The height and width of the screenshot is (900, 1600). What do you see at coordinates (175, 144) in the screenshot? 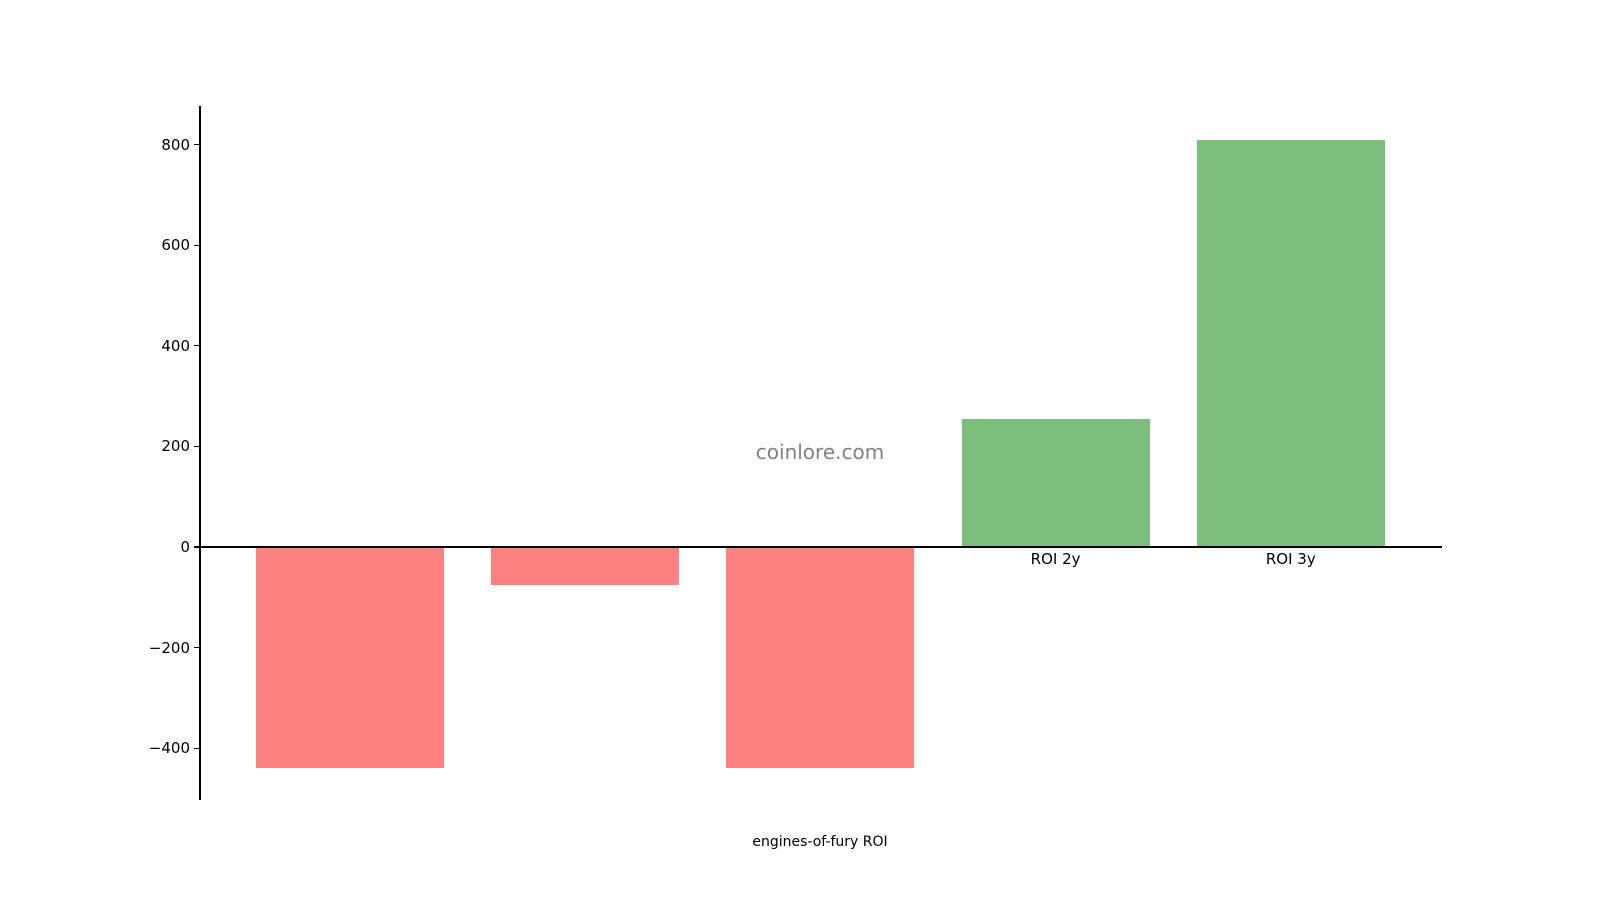
I see `y-tick-label: 800` at bounding box center [175, 144].